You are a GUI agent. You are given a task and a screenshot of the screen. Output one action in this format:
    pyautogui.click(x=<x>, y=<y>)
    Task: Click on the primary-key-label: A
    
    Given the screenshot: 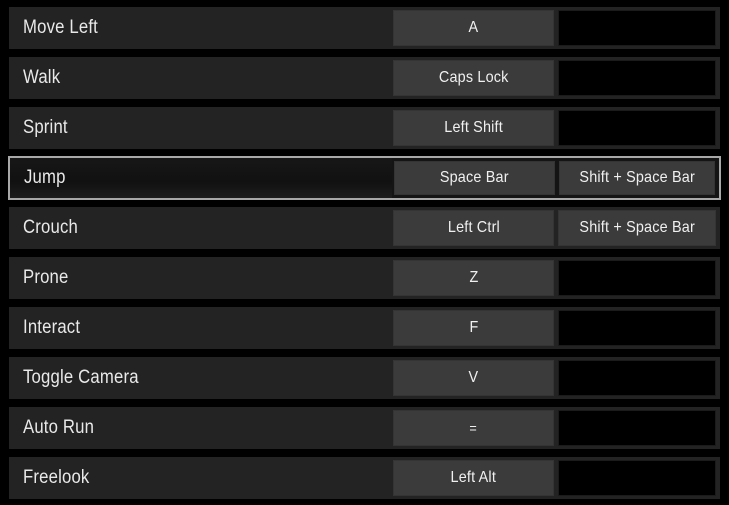 What is the action you would take?
    pyautogui.click(x=473, y=27)
    